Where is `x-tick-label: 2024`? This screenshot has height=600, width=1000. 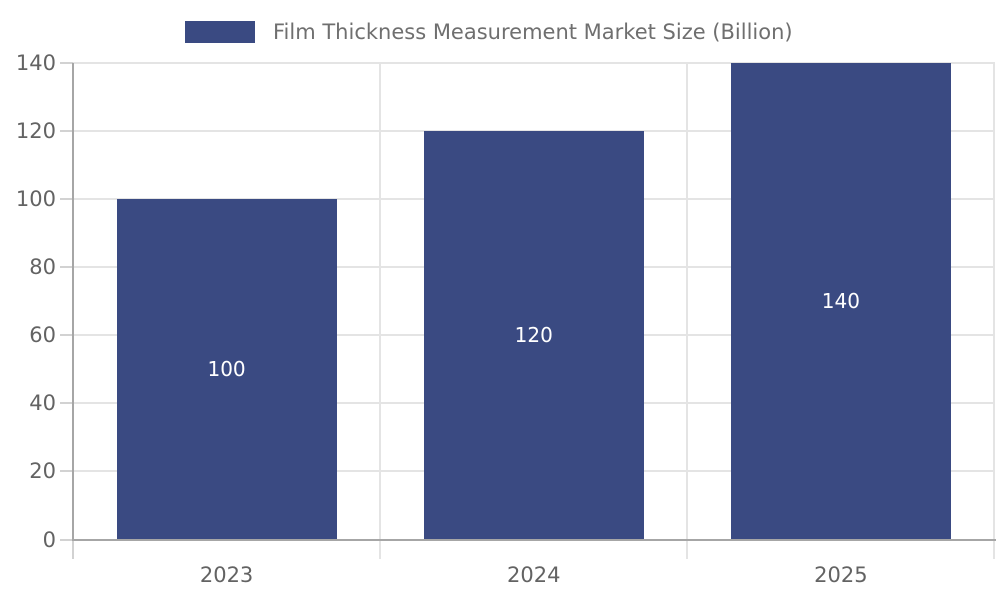 x-tick-label: 2024 is located at coordinates (534, 575).